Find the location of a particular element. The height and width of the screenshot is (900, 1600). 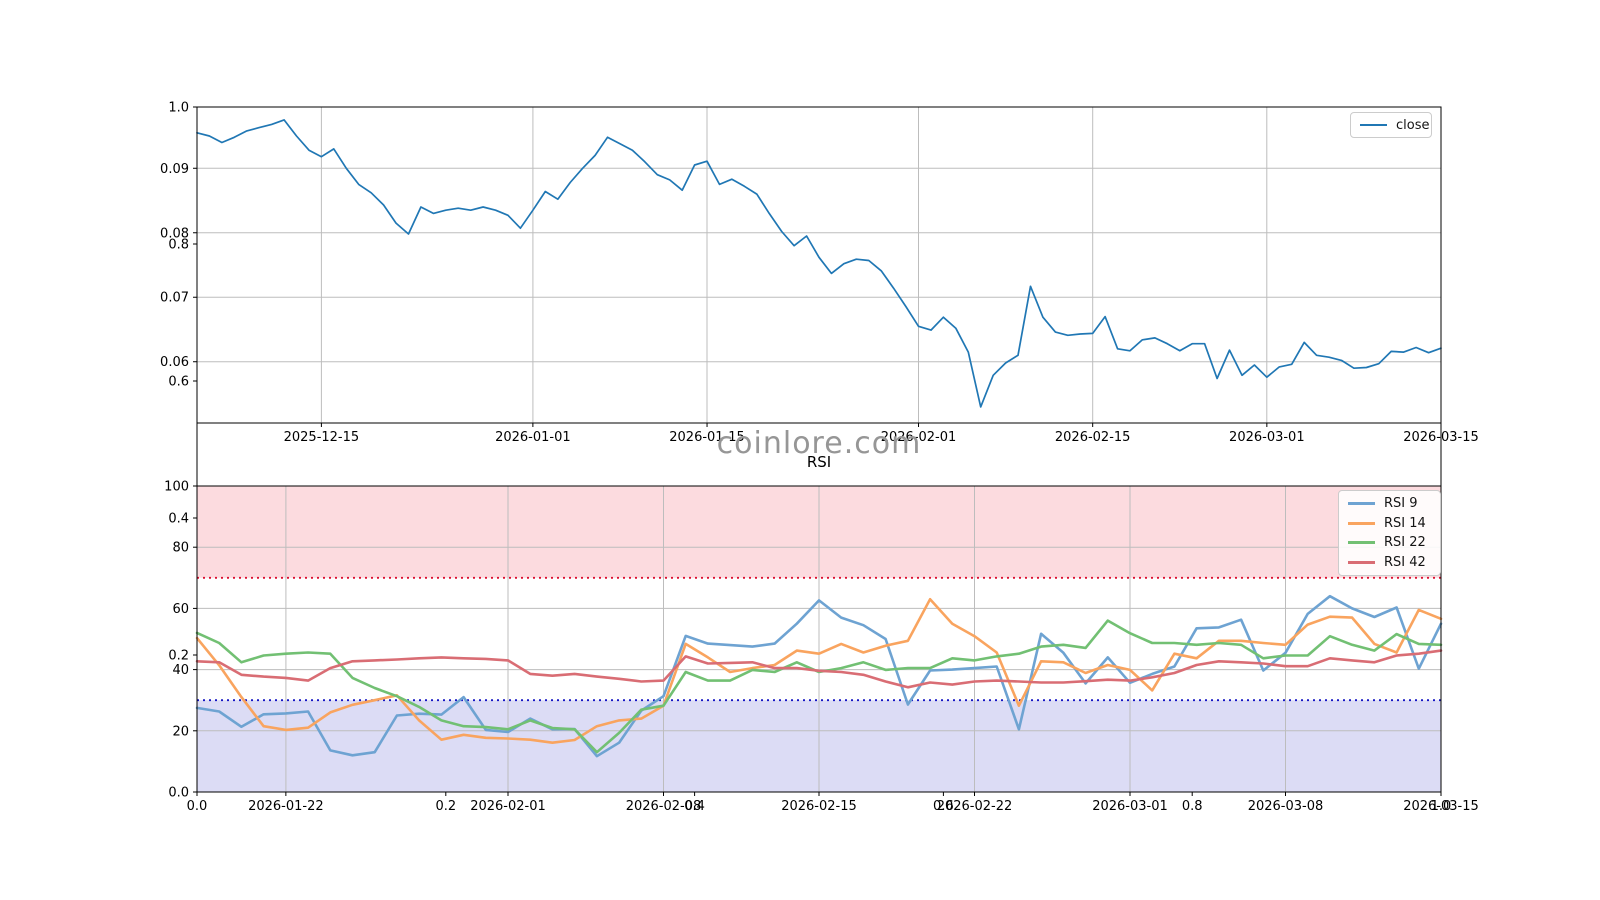

x-tick-label: 2026-01-01 is located at coordinates (533, 437).